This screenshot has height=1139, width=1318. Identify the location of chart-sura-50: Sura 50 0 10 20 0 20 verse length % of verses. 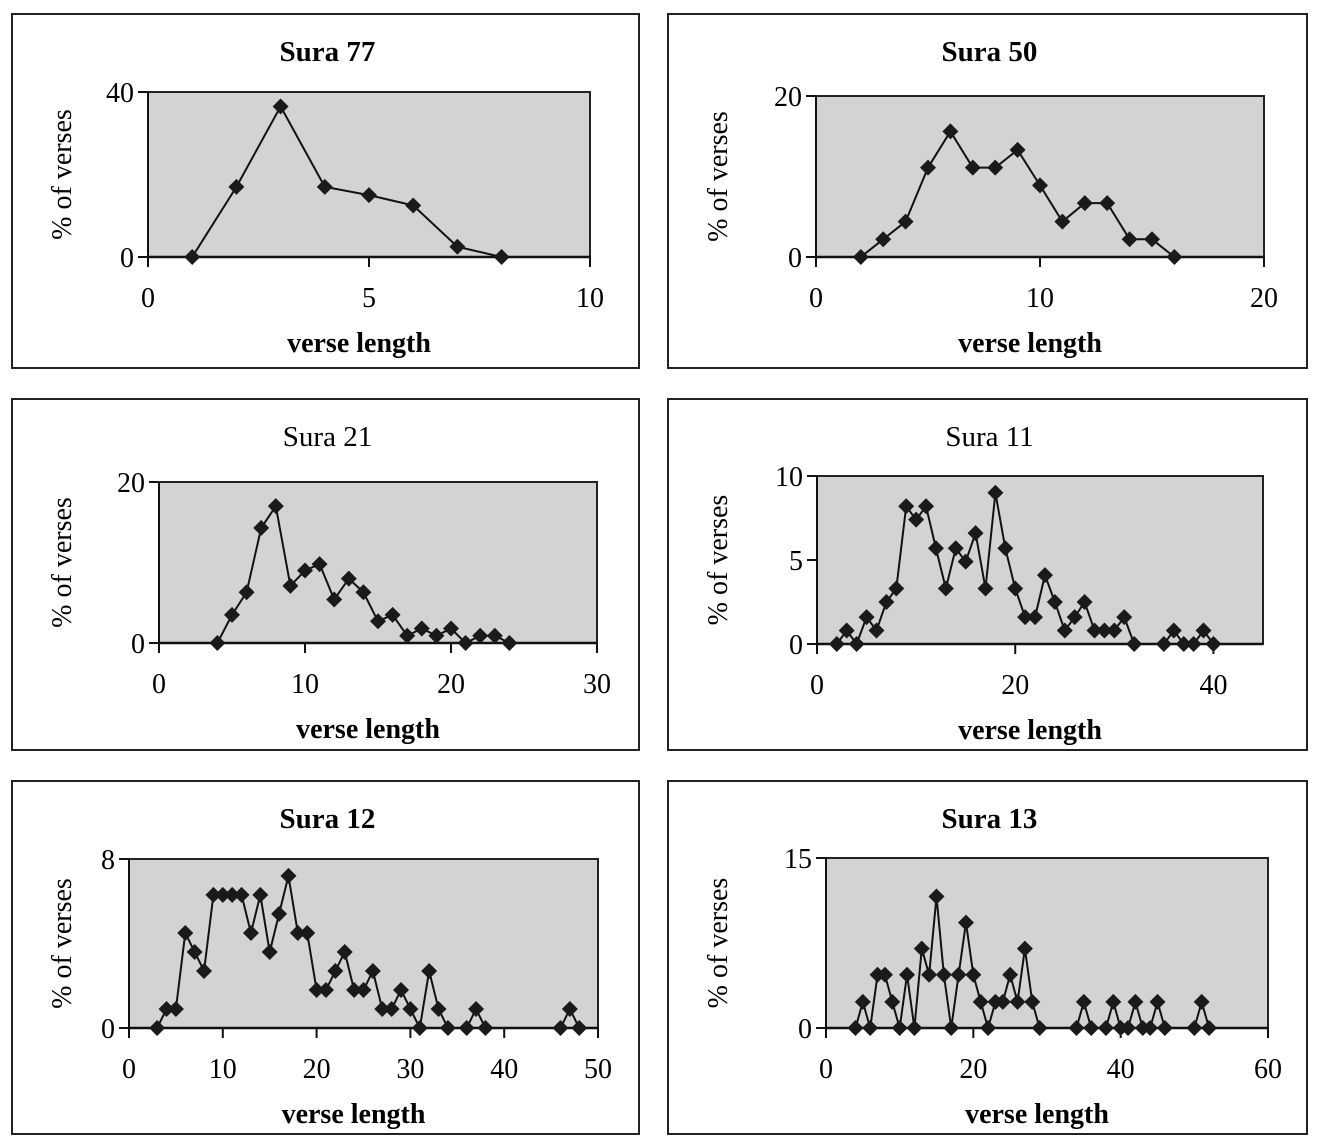
(990, 197).